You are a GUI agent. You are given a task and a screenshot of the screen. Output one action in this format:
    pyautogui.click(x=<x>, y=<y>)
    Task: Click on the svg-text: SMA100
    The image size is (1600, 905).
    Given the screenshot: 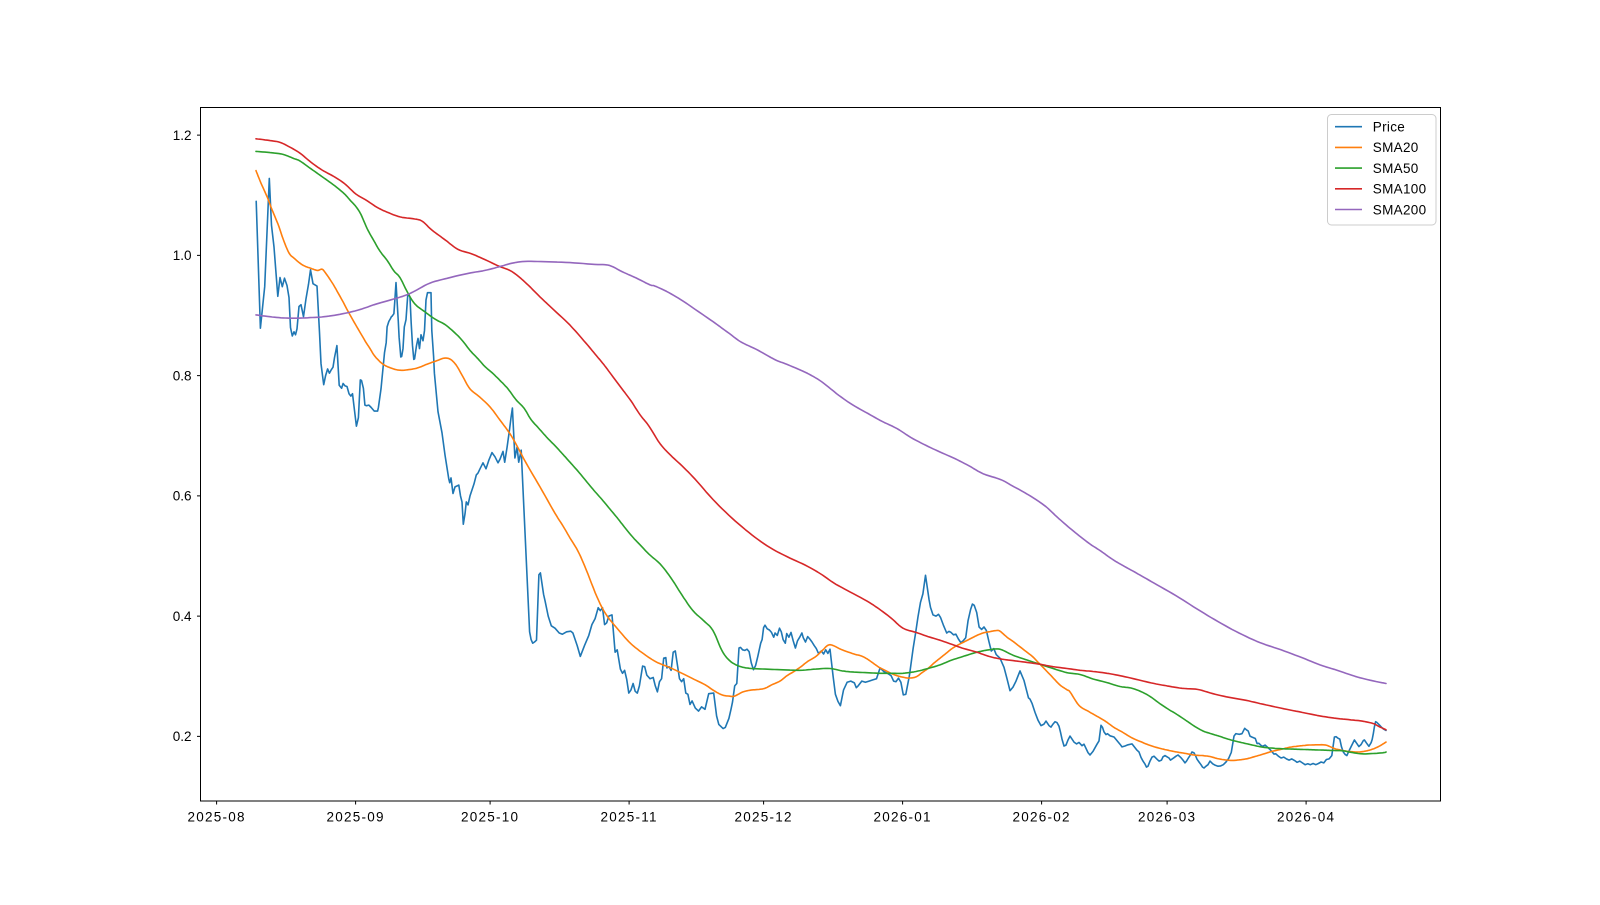 What is the action you would take?
    pyautogui.click(x=1400, y=189)
    